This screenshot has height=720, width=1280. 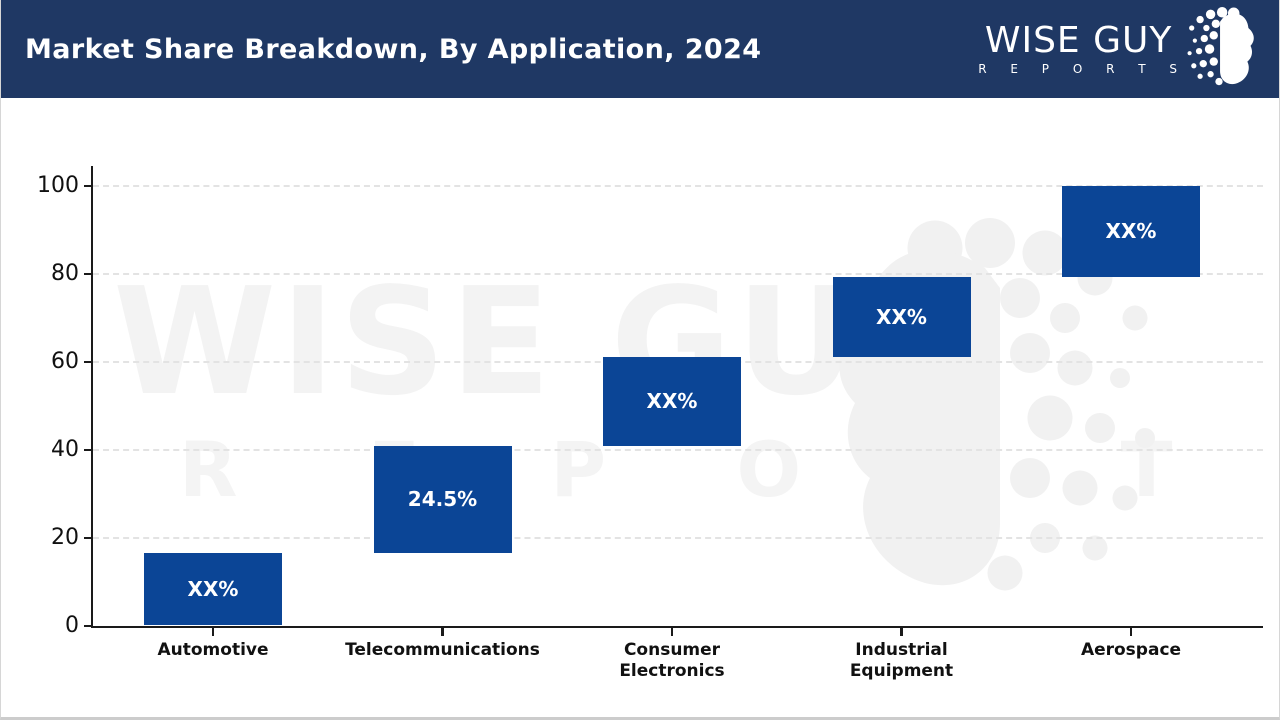 What do you see at coordinates (1078, 40) in the screenshot?
I see `logo-wordmark: WISE GUY` at bounding box center [1078, 40].